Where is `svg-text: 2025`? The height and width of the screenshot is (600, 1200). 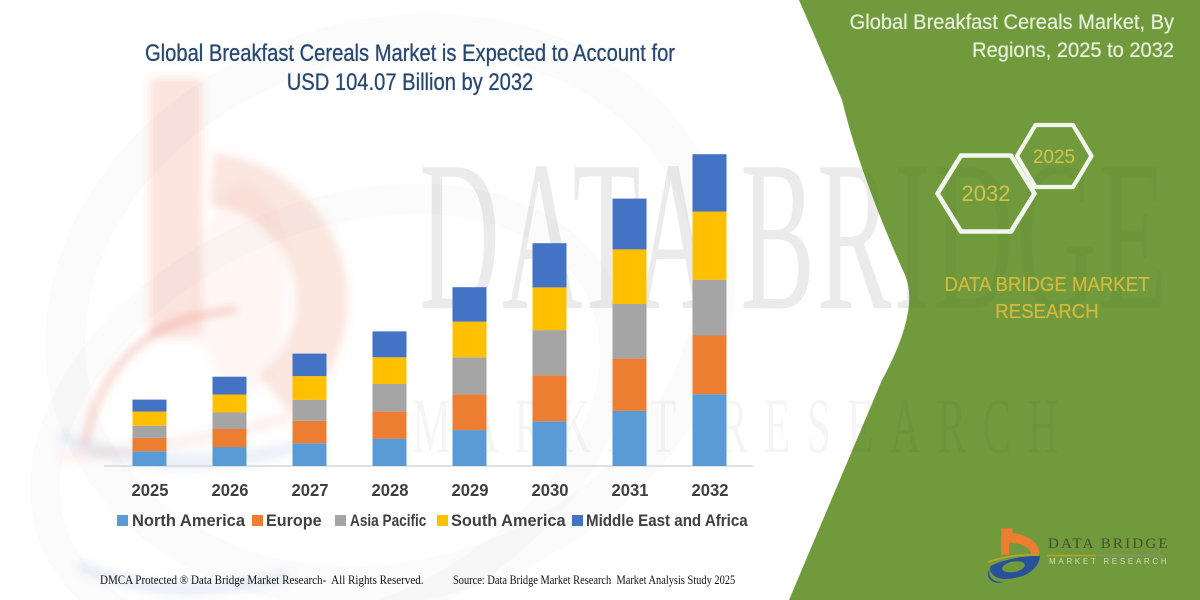 svg-text: 2025 is located at coordinates (1054, 157).